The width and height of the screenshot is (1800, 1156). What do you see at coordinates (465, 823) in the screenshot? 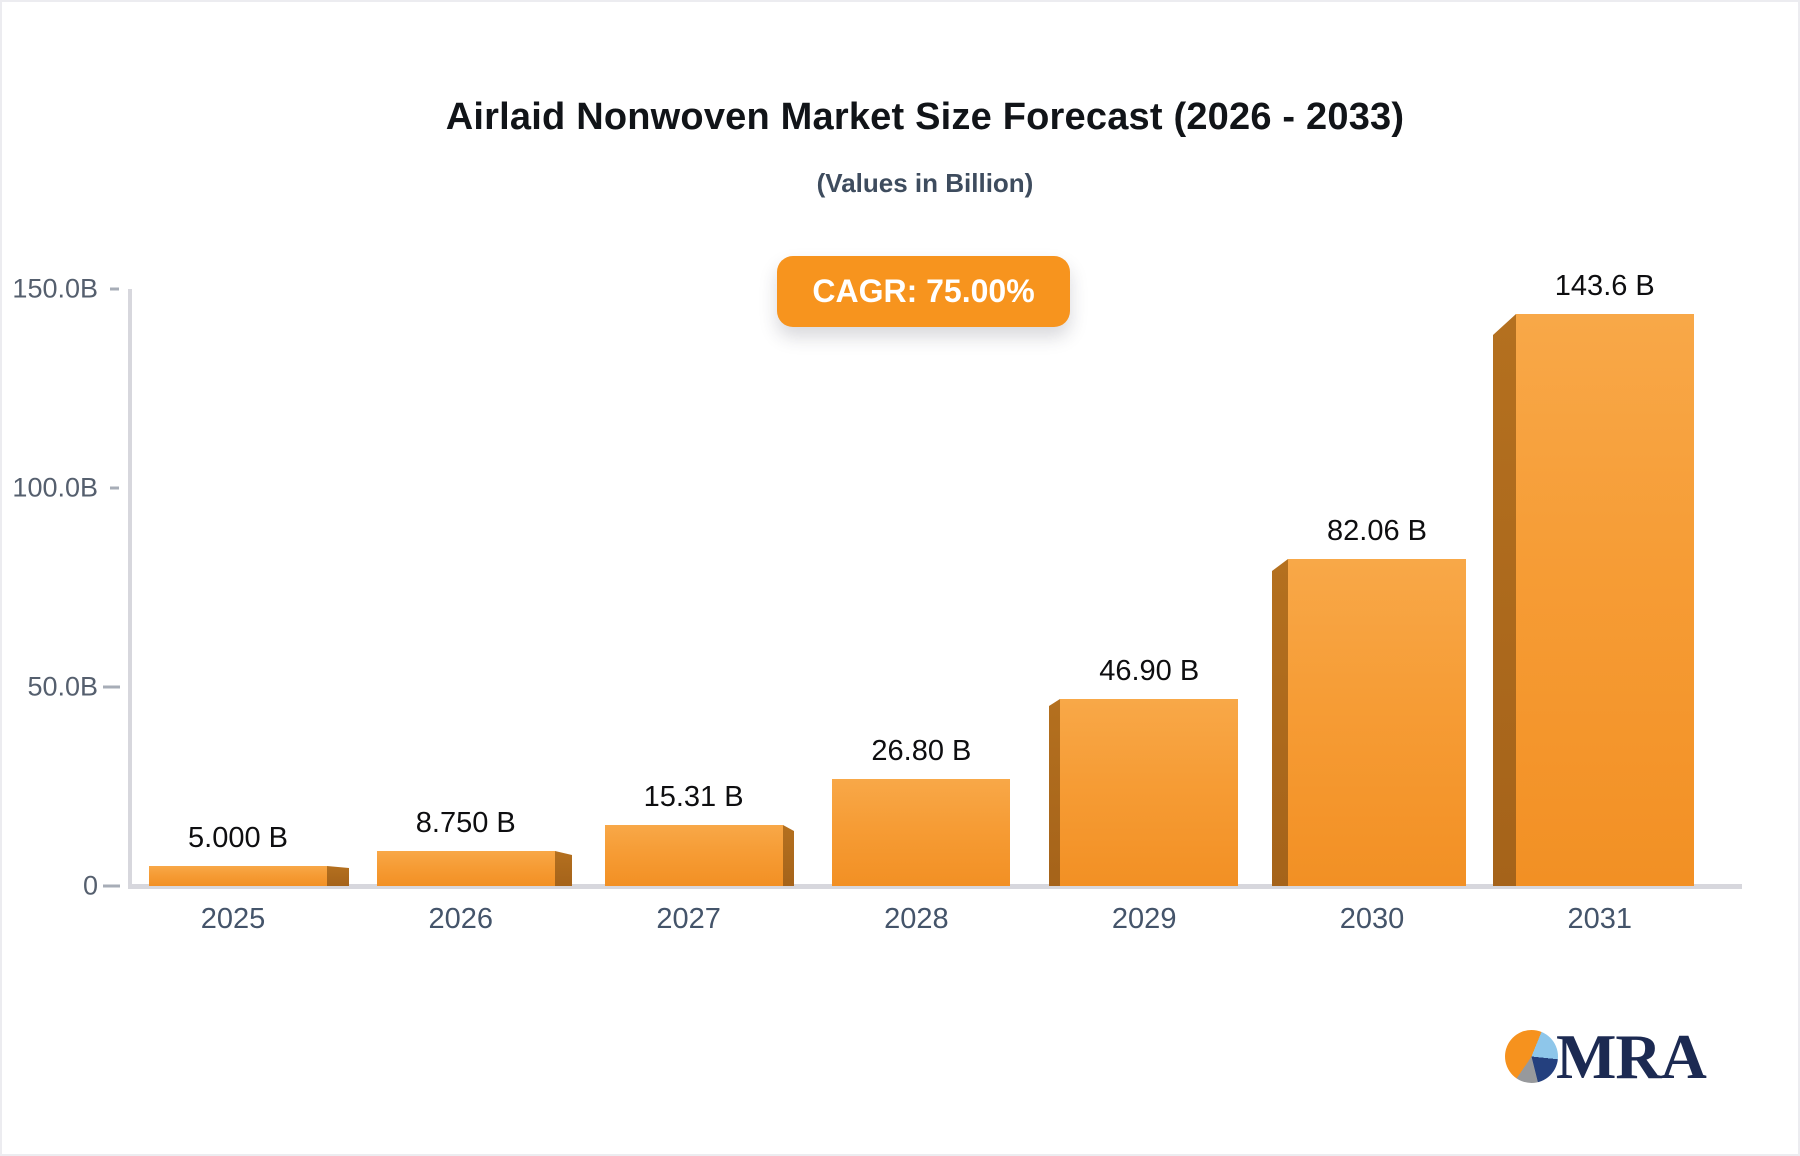
I see `bar-value-label: 8.750 B` at bounding box center [465, 823].